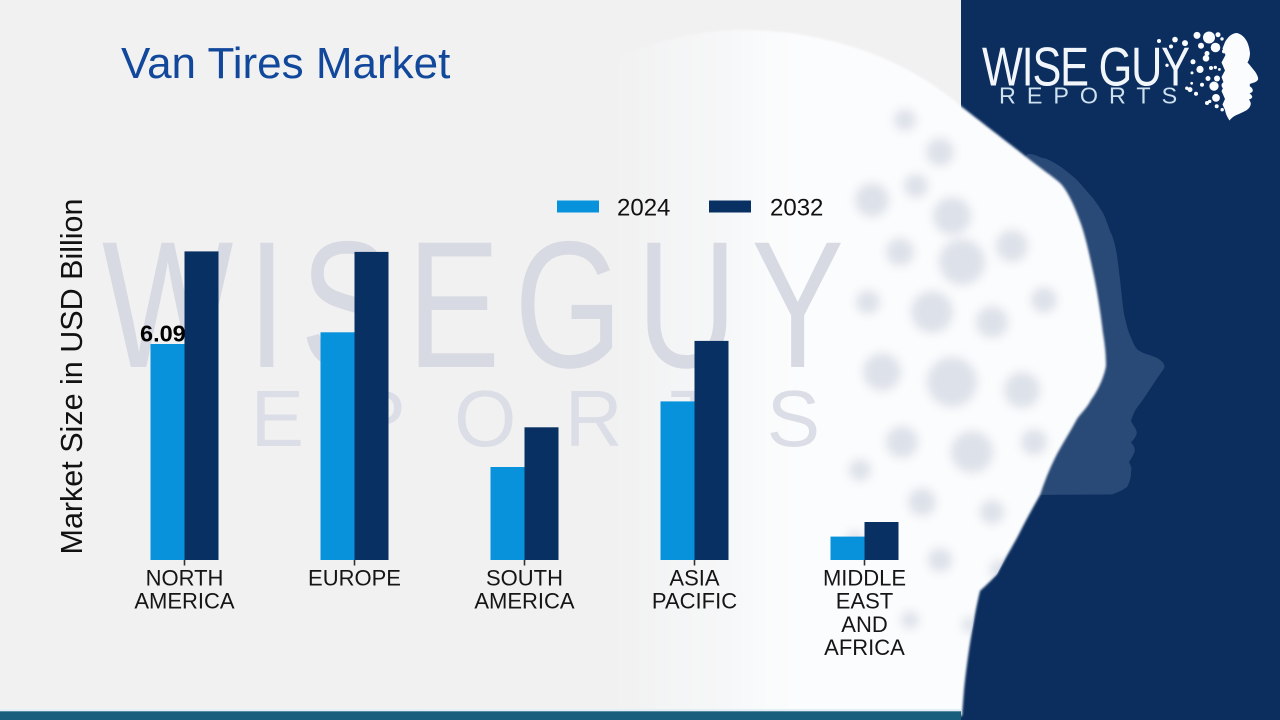 This screenshot has height=720, width=1280. Describe the element at coordinates (1085, 67) in the screenshot. I see `svg-text: WISE GUY` at that location.